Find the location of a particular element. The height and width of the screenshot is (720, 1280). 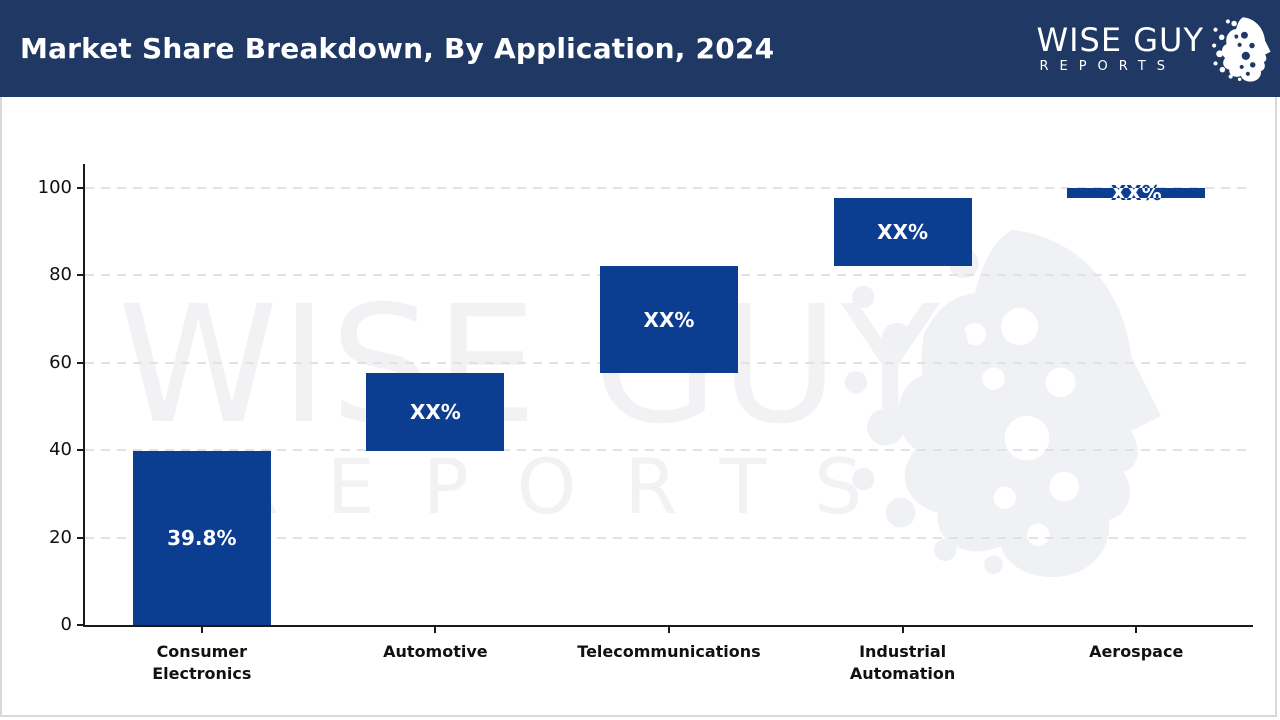

y-tick-label: 20 is located at coordinates (60, 537).